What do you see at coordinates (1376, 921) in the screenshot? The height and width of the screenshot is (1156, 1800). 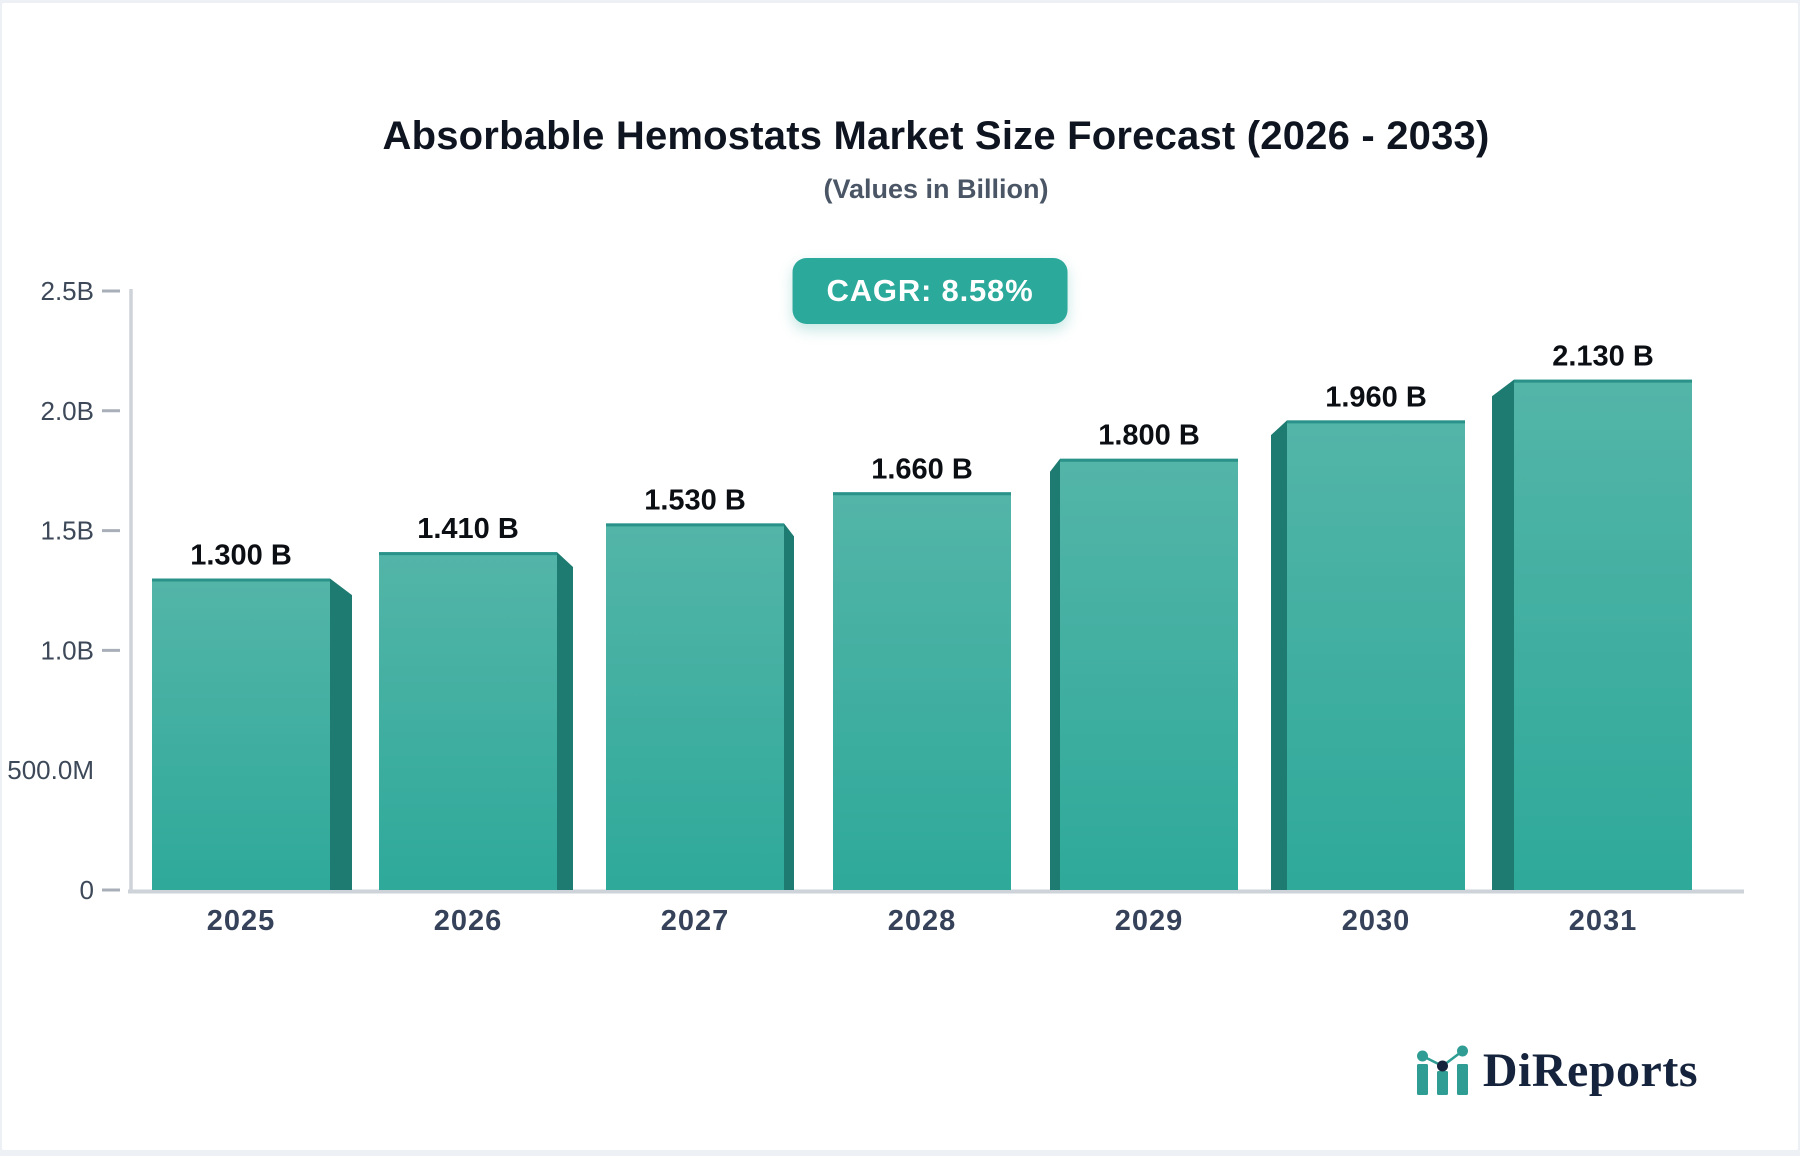 I see `x-tick-label: 2030` at bounding box center [1376, 921].